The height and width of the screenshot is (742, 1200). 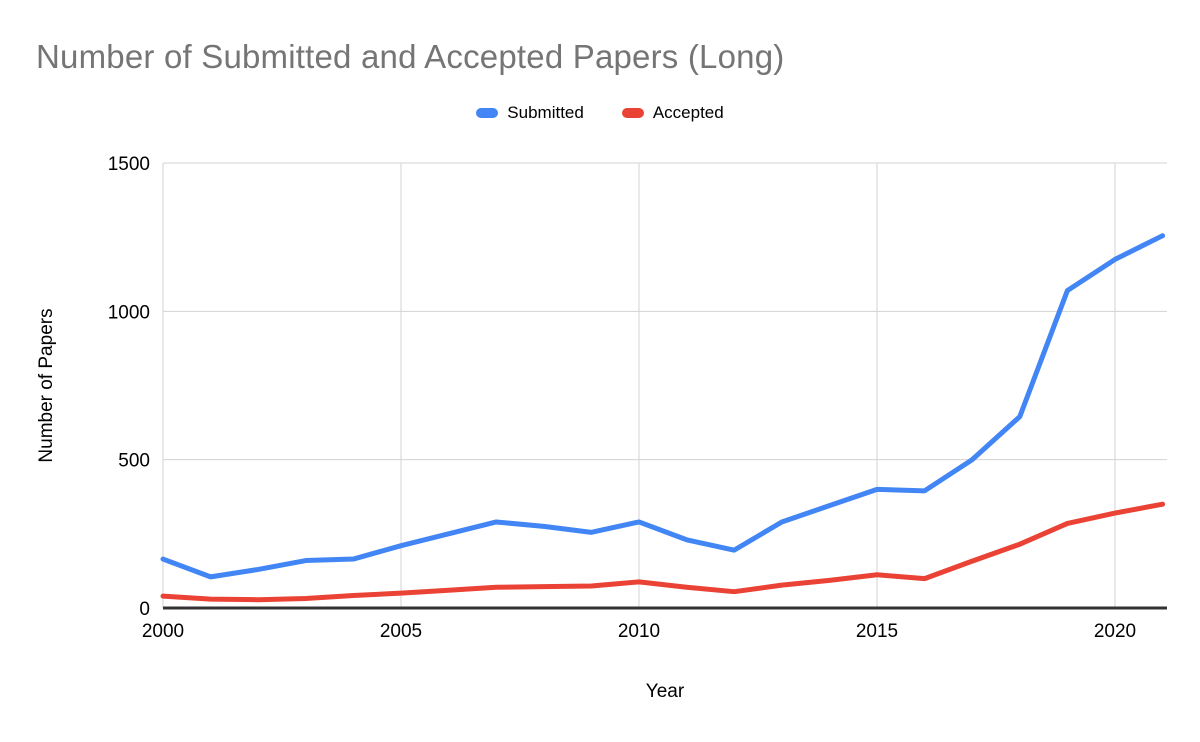 I want to click on legend-swatch-submitted-icon, so click(x=487, y=113).